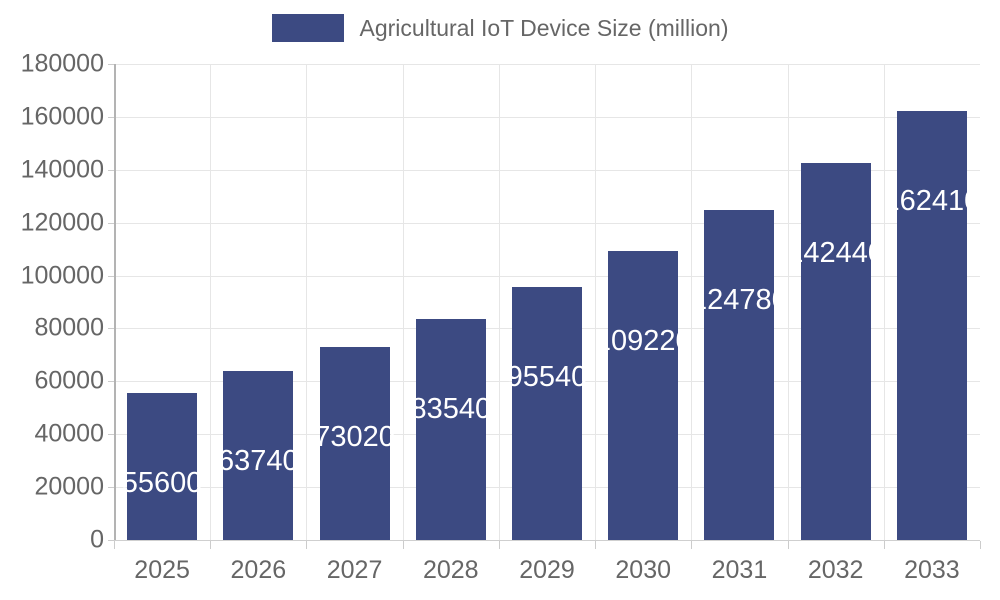 The height and width of the screenshot is (600, 1000). Describe the element at coordinates (258, 570) in the screenshot. I see `x-axis-tick-label: 2026` at that location.